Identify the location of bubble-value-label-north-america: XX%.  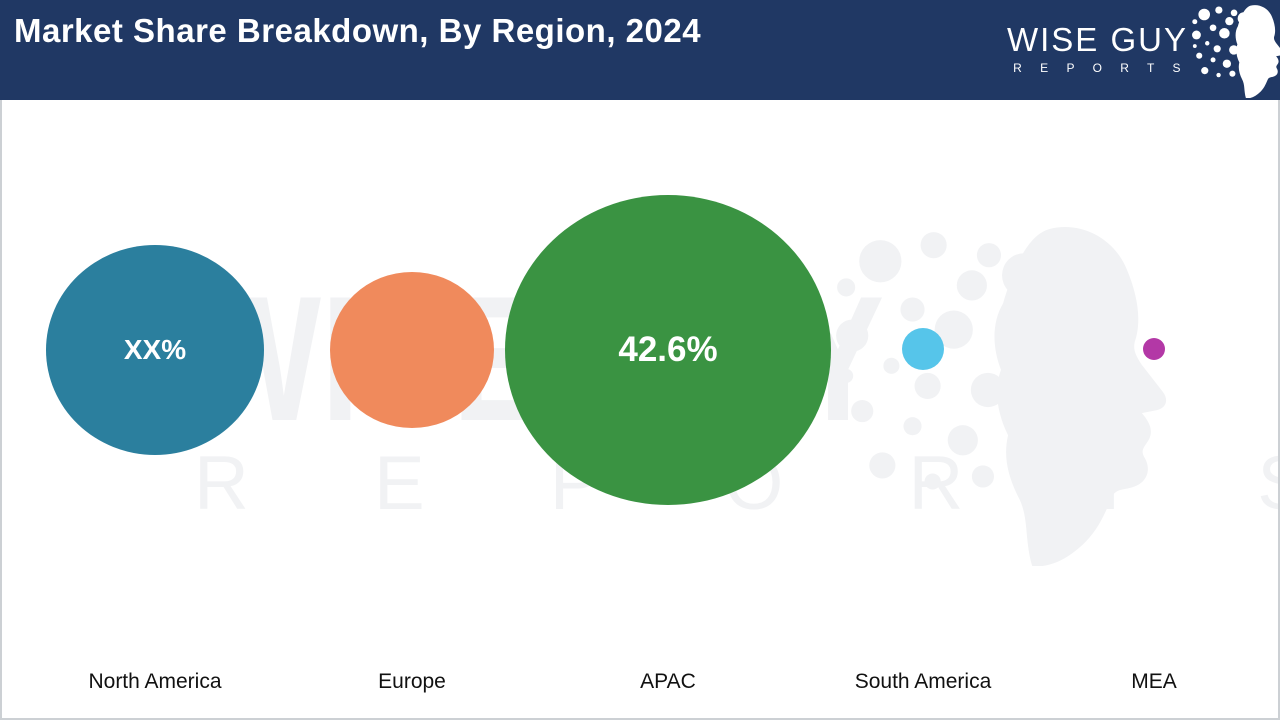
(155, 349).